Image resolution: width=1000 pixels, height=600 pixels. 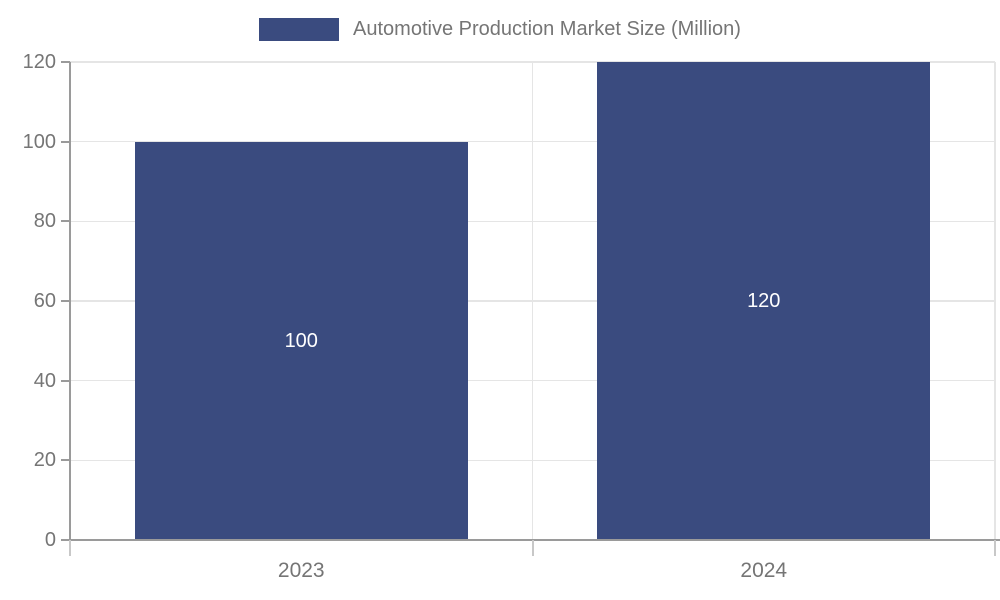 What do you see at coordinates (299, 29) in the screenshot?
I see `legend-swatch-icon` at bounding box center [299, 29].